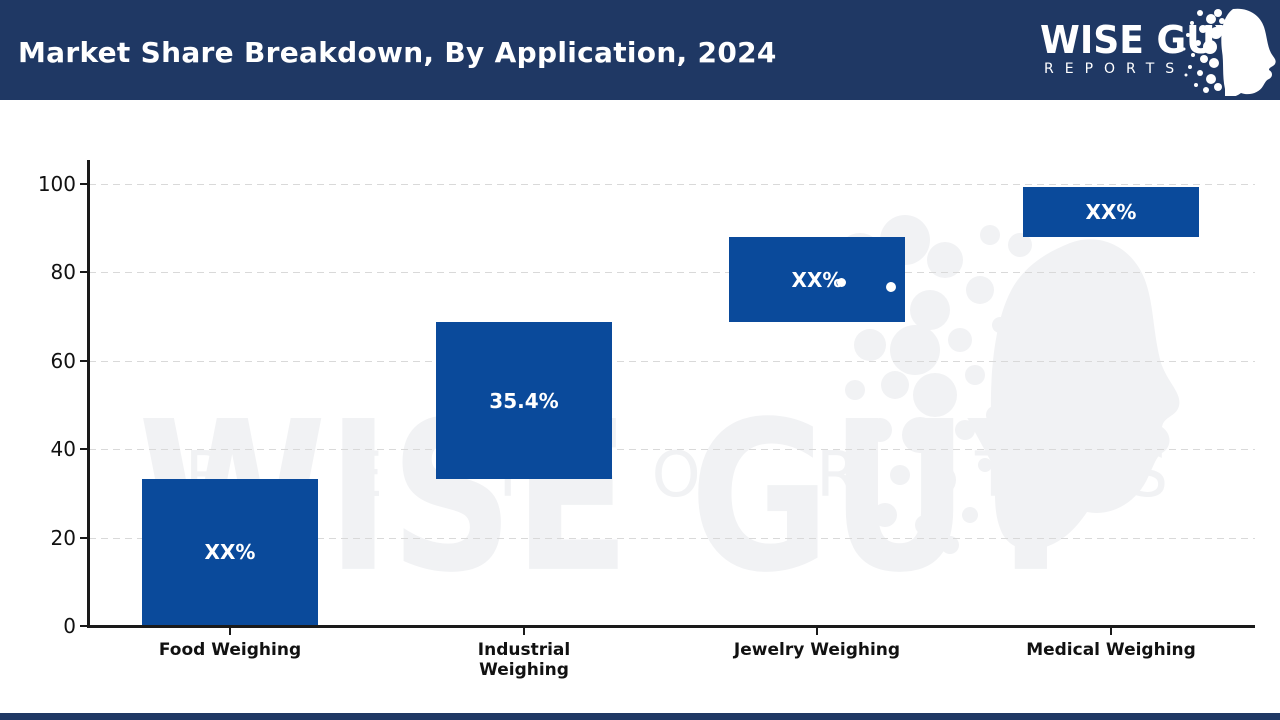  What do you see at coordinates (672, 538) in the screenshot?
I see `gridline-y20` at bounding box center [672, 538].